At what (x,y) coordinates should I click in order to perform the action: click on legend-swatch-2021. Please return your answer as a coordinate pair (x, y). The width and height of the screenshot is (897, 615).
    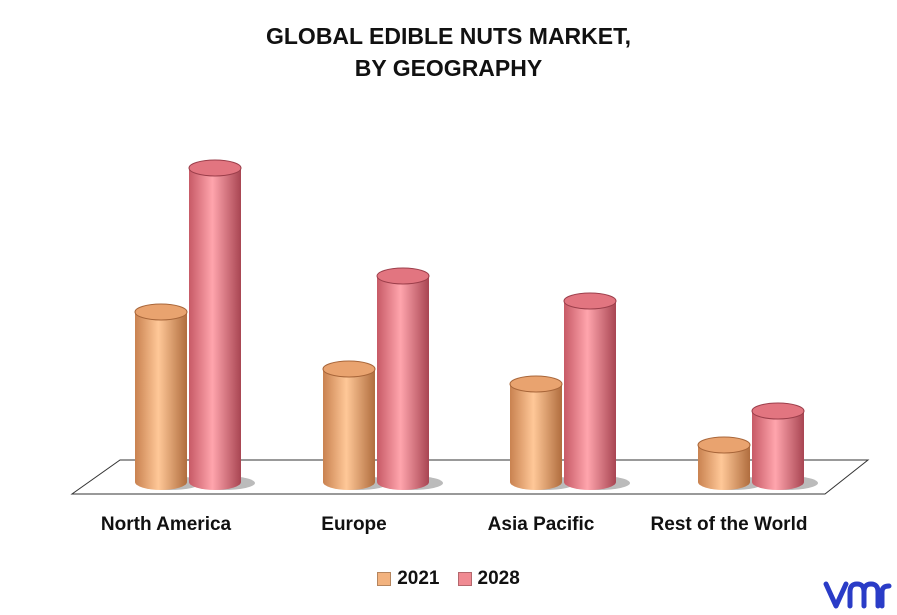
    Looking at the image, I should click on (384, 579).